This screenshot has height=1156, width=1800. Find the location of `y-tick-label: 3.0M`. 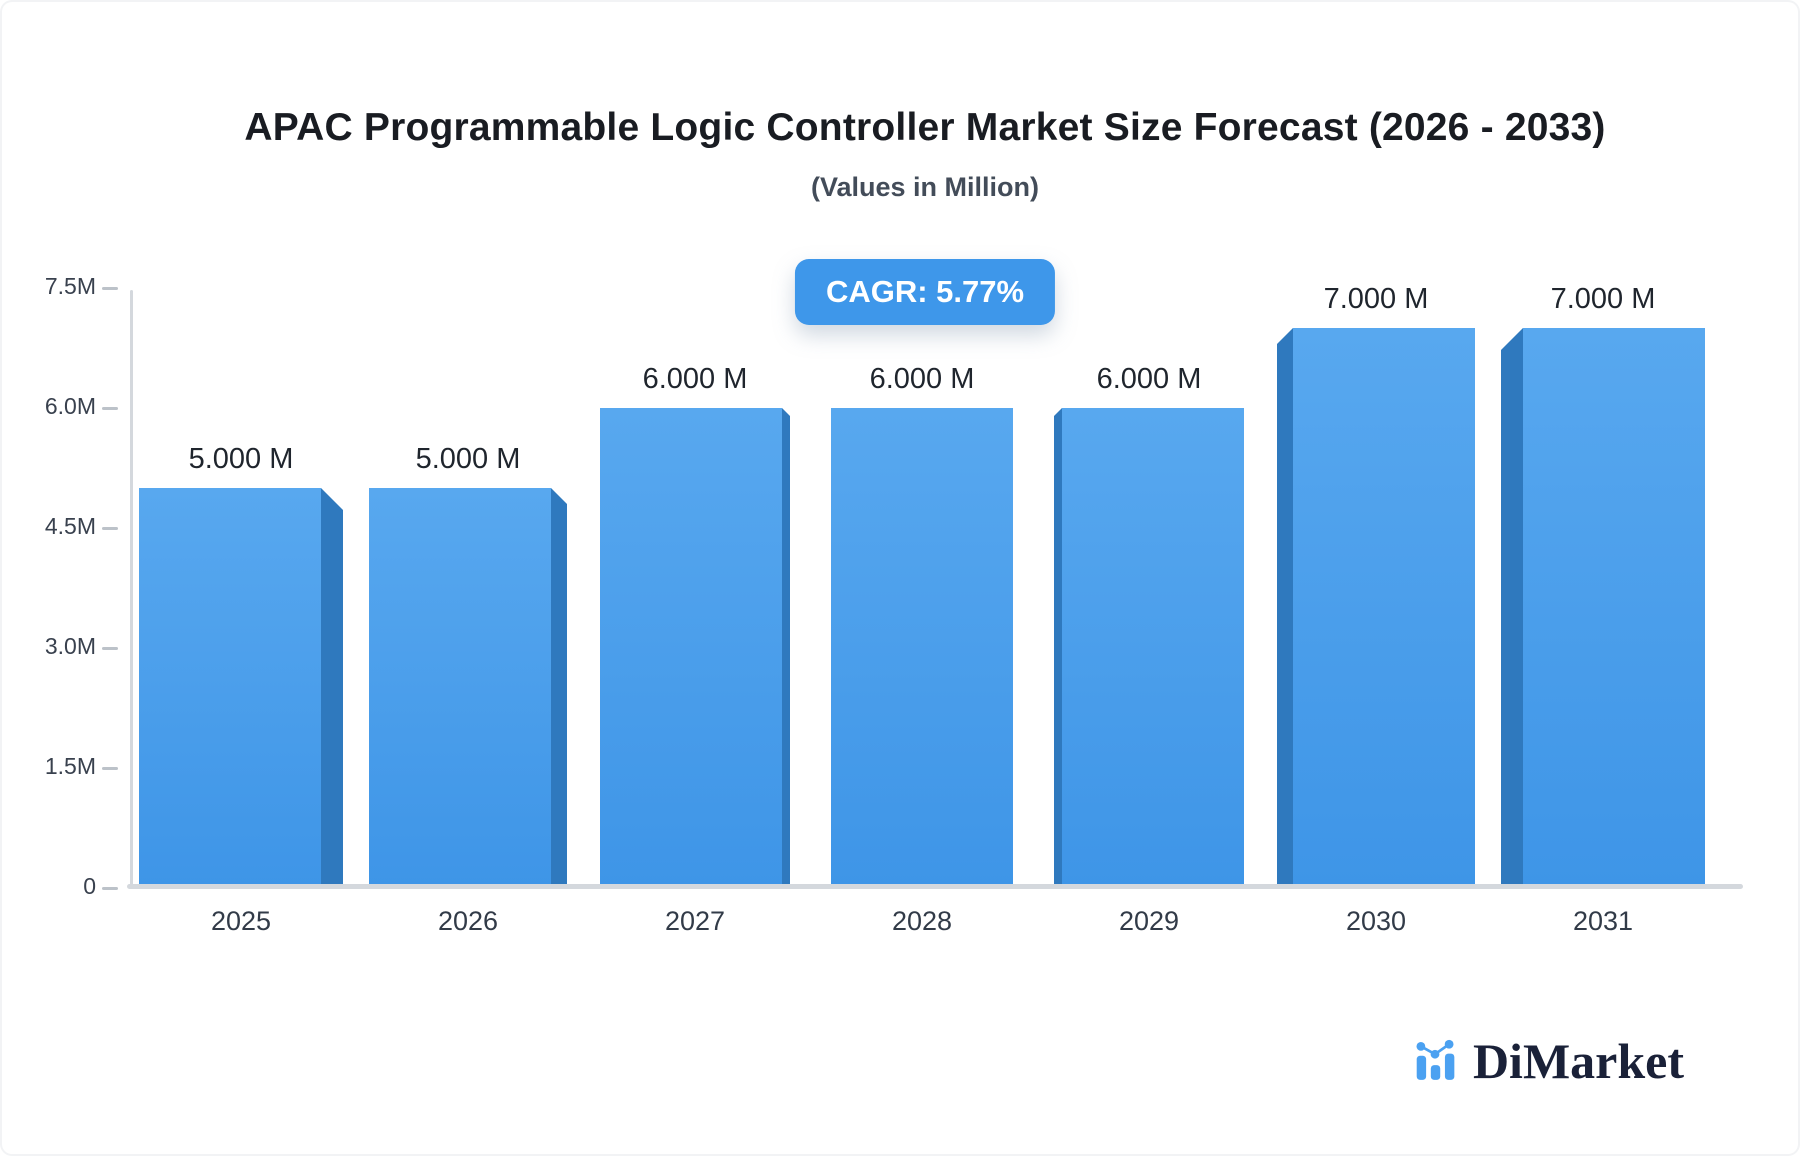

y-tick-label: 3.0M is located at coordinates (70, 646).